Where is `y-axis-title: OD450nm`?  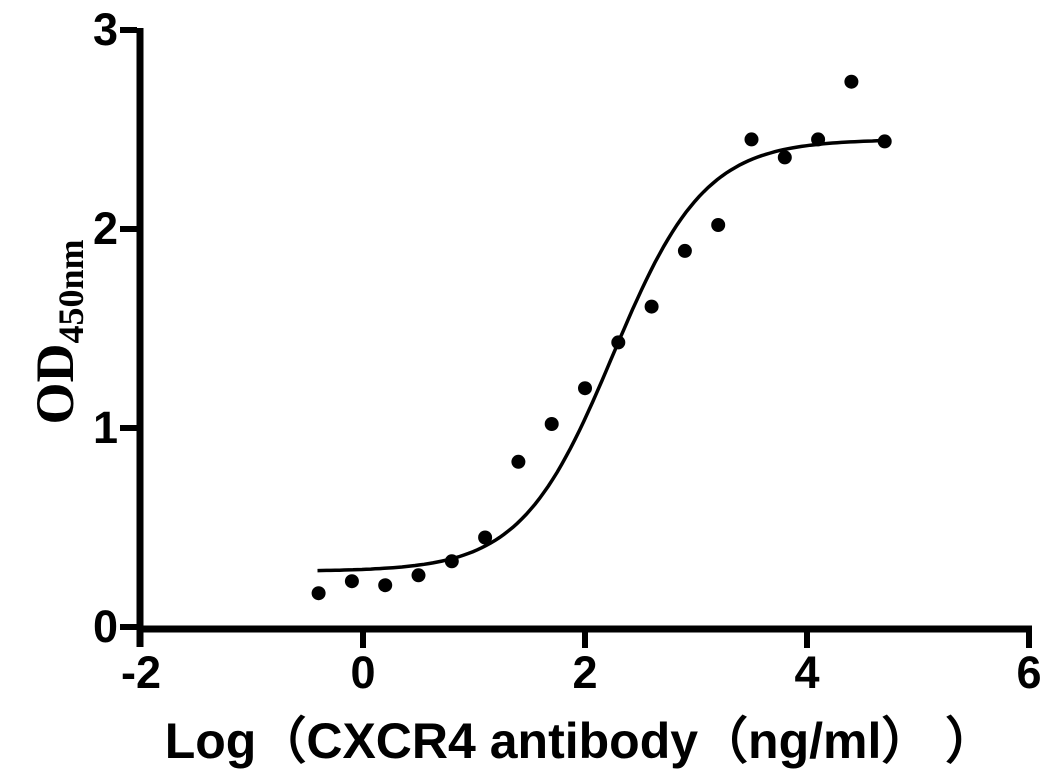
y-axis-title: OD450nm is located at coordinates (57, 332).